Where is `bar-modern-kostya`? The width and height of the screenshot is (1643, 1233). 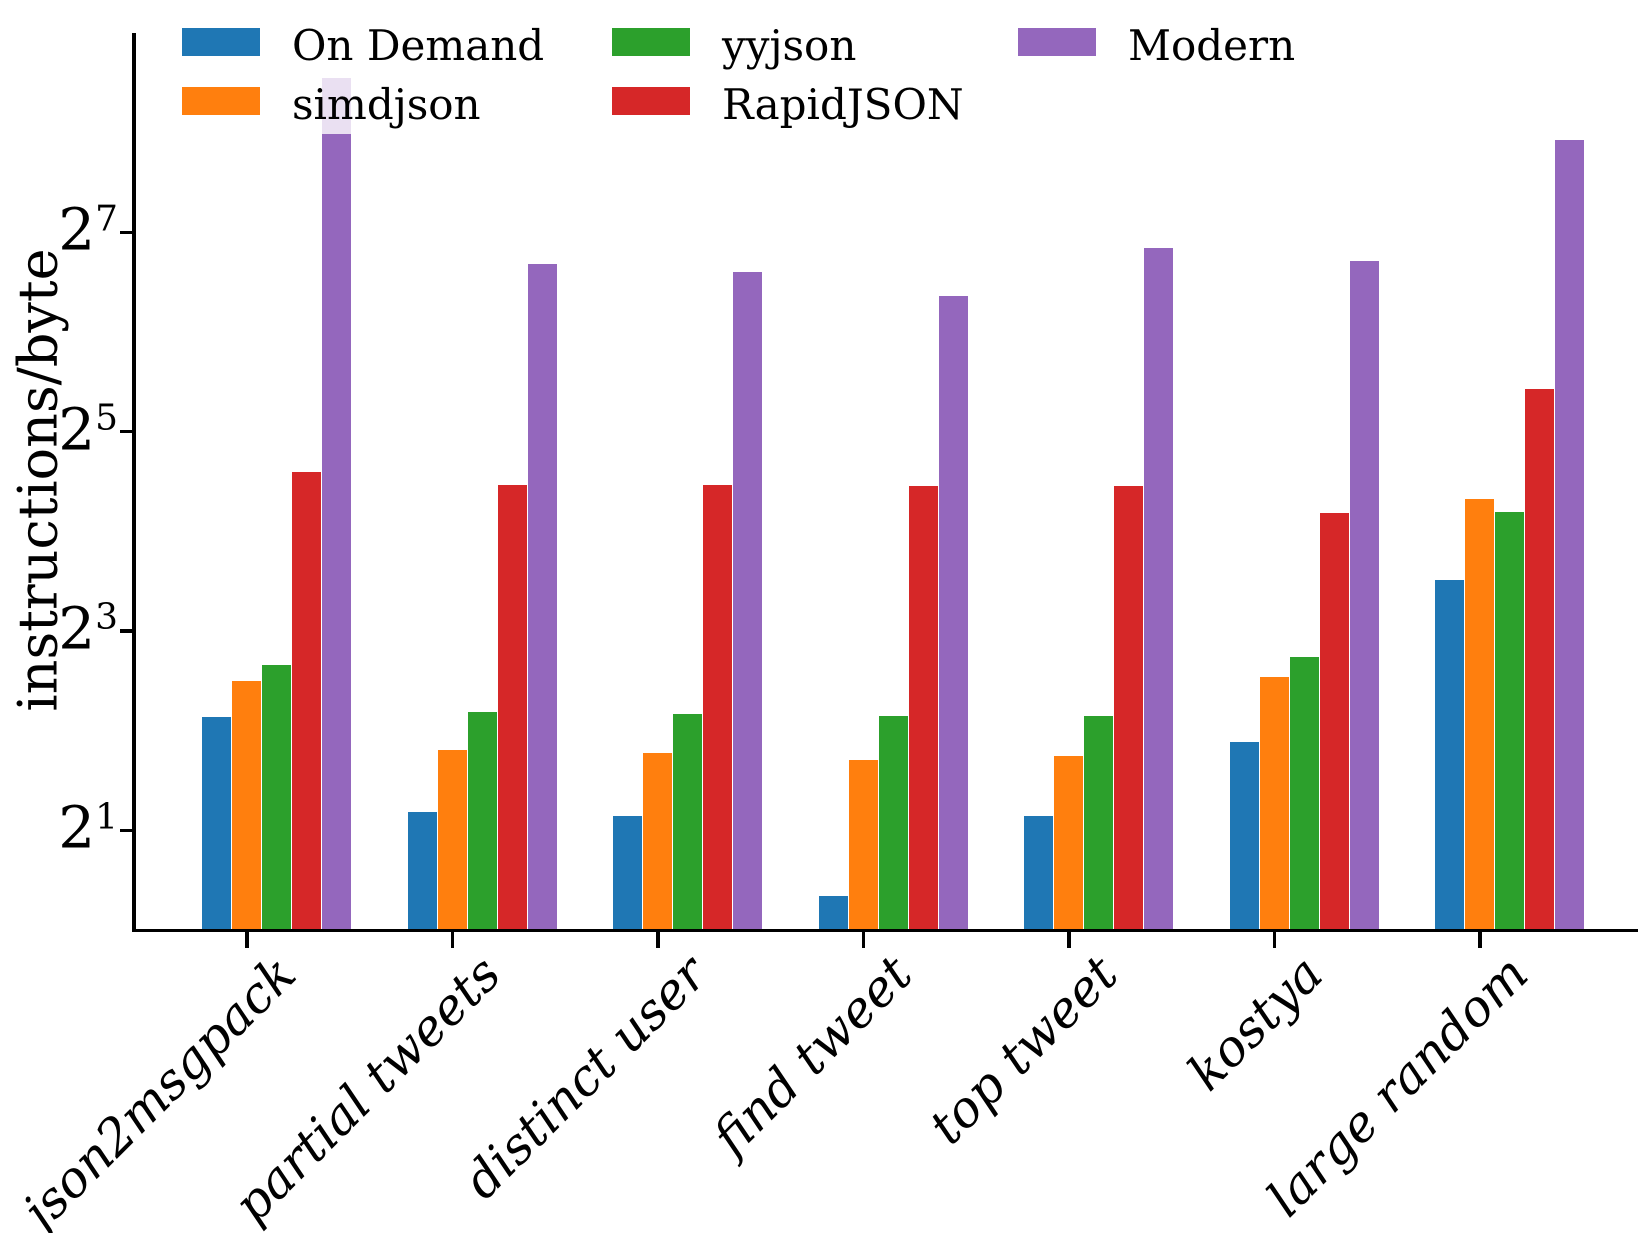 bar-modern-kostya is located at coordinates (1364, 595).